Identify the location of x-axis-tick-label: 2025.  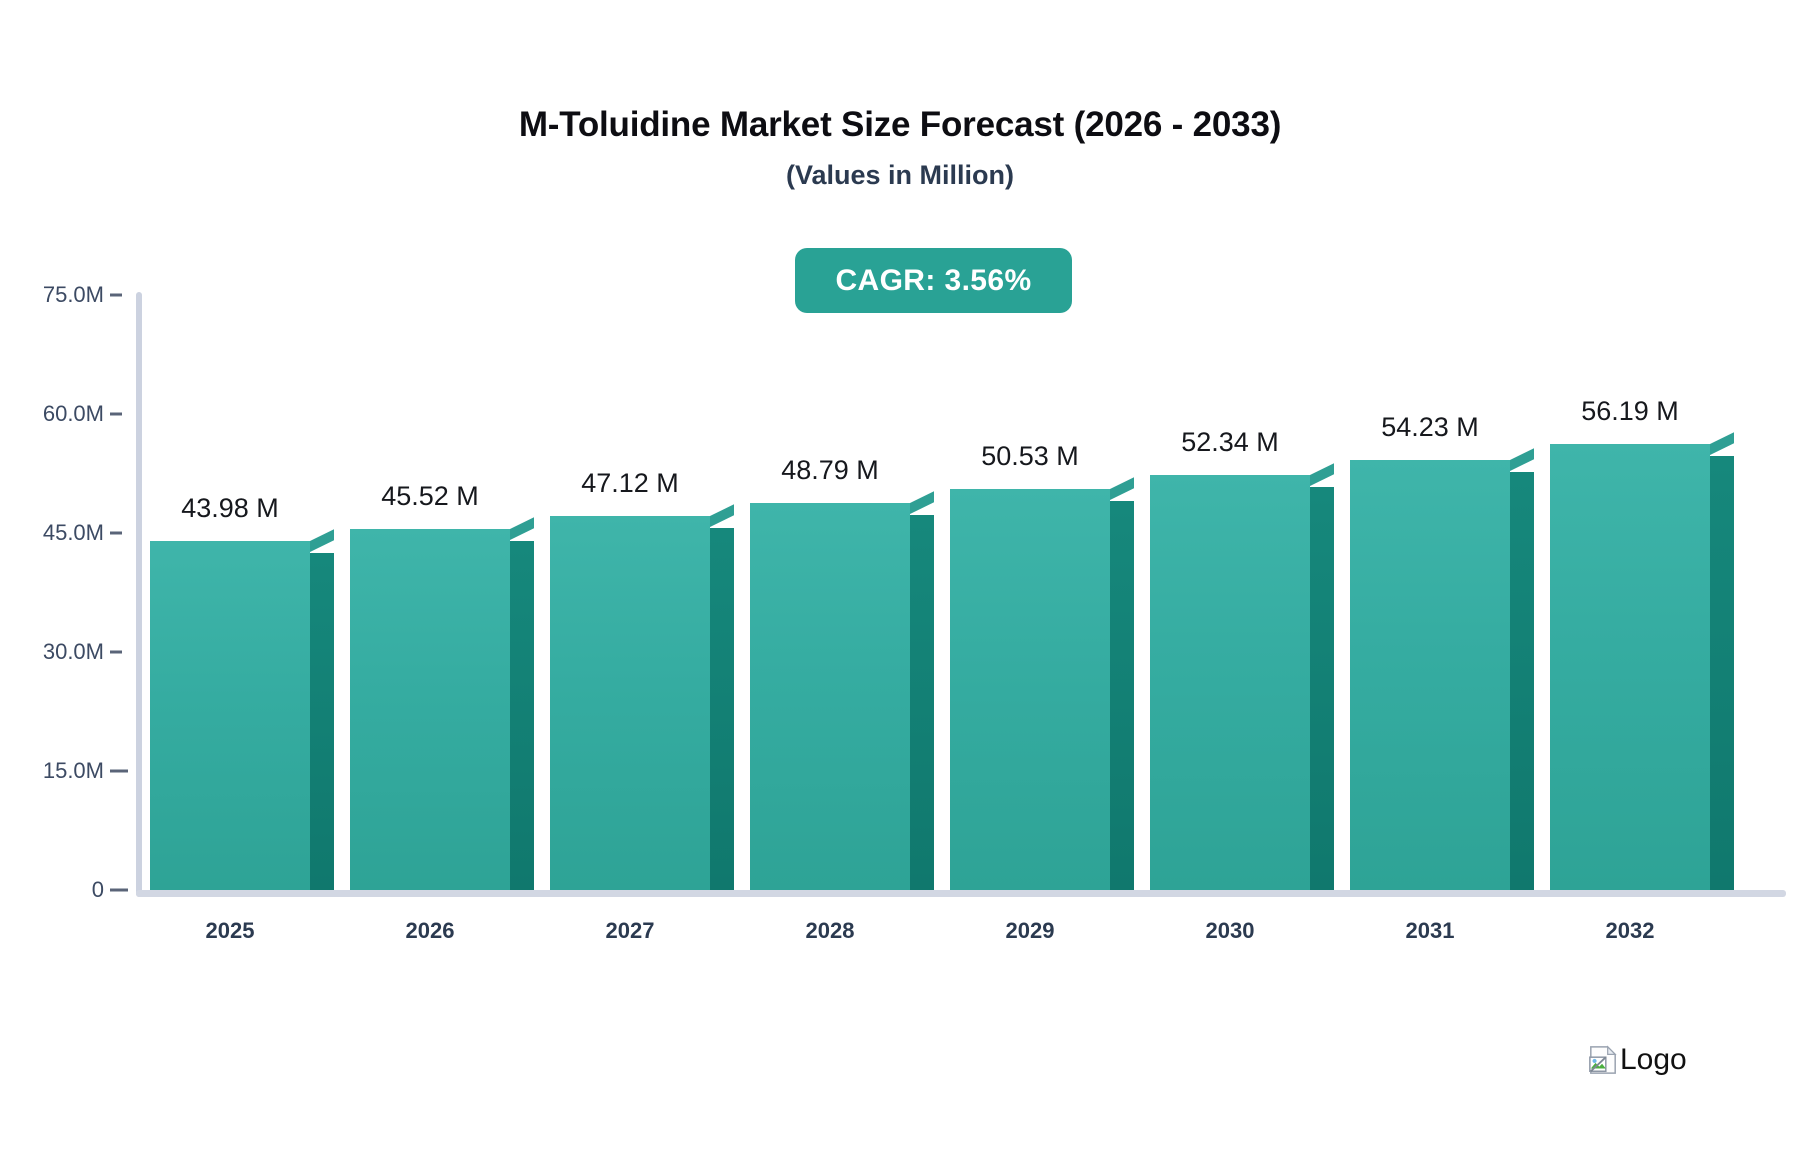
(230, 930).